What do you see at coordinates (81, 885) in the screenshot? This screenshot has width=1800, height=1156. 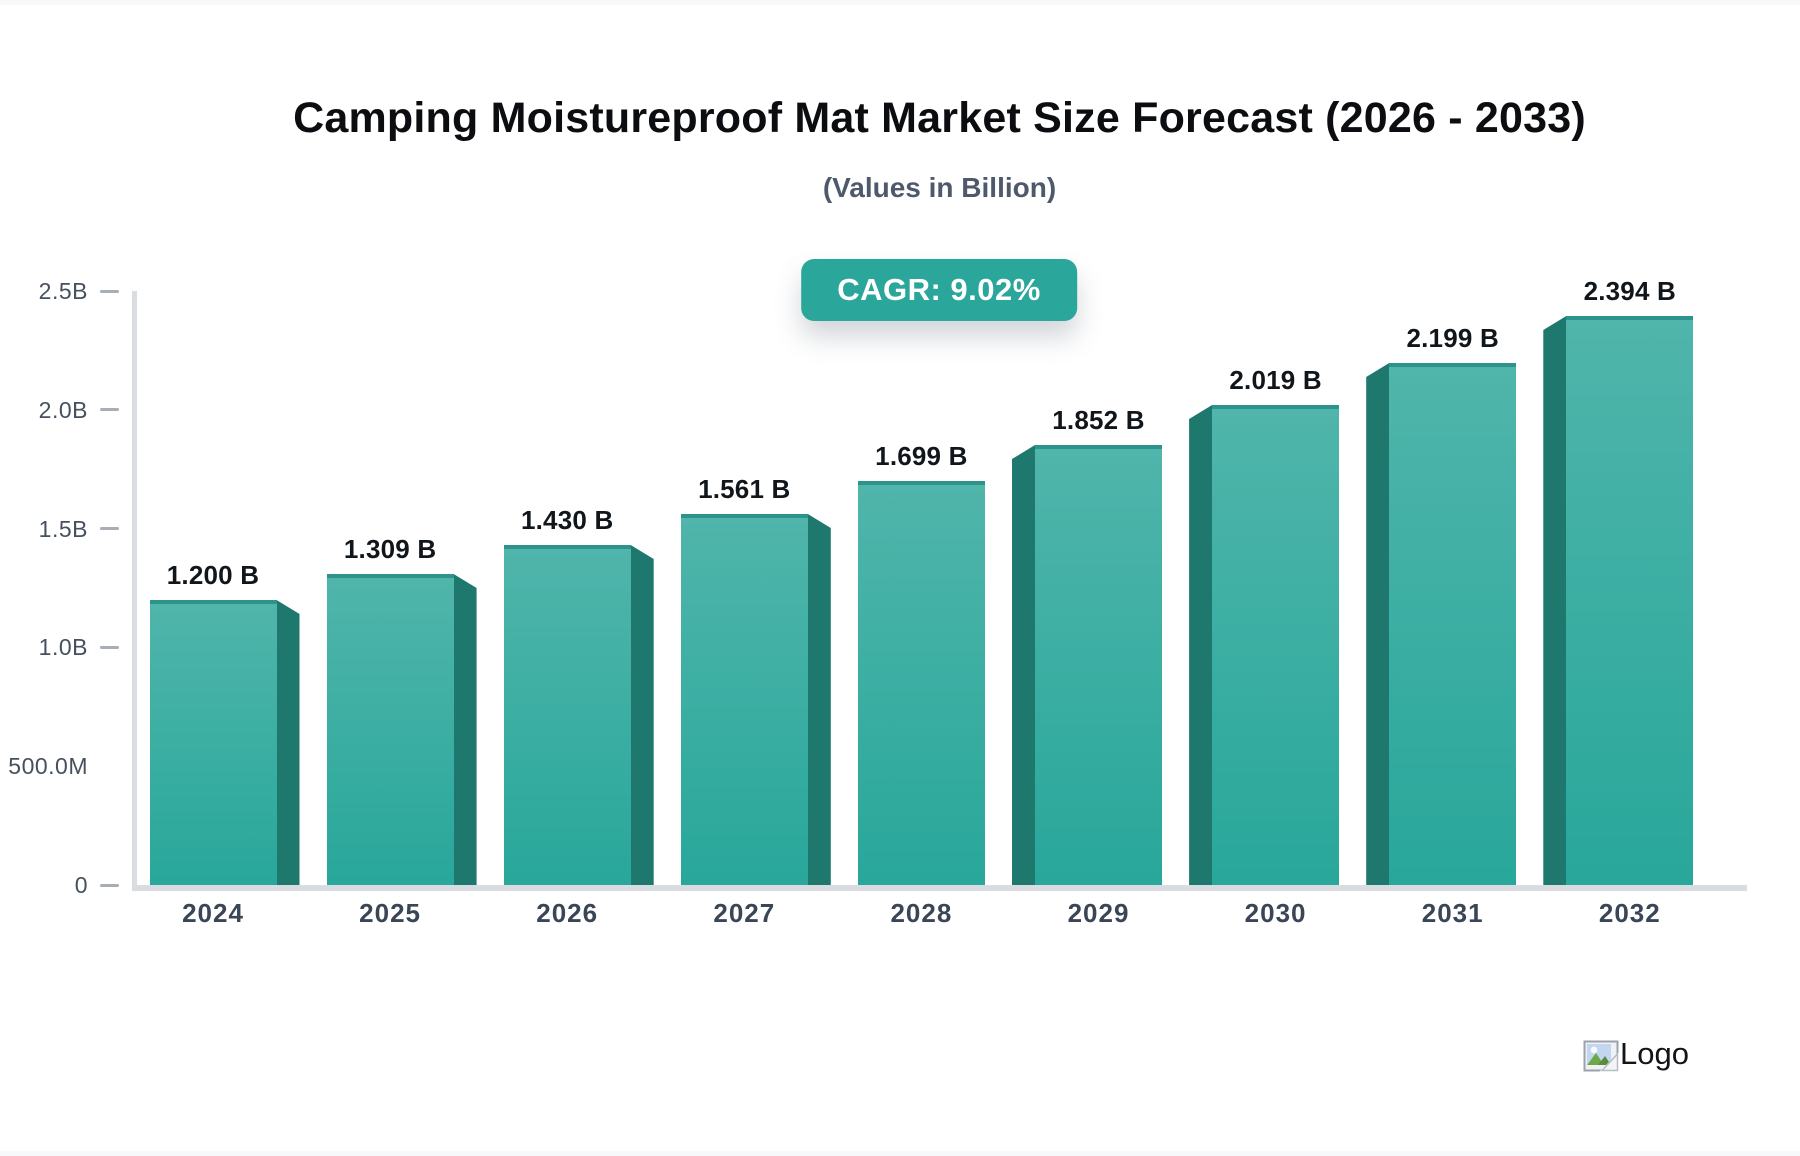 I see `y-tick-label: 0` at bounding box center [81, 885].